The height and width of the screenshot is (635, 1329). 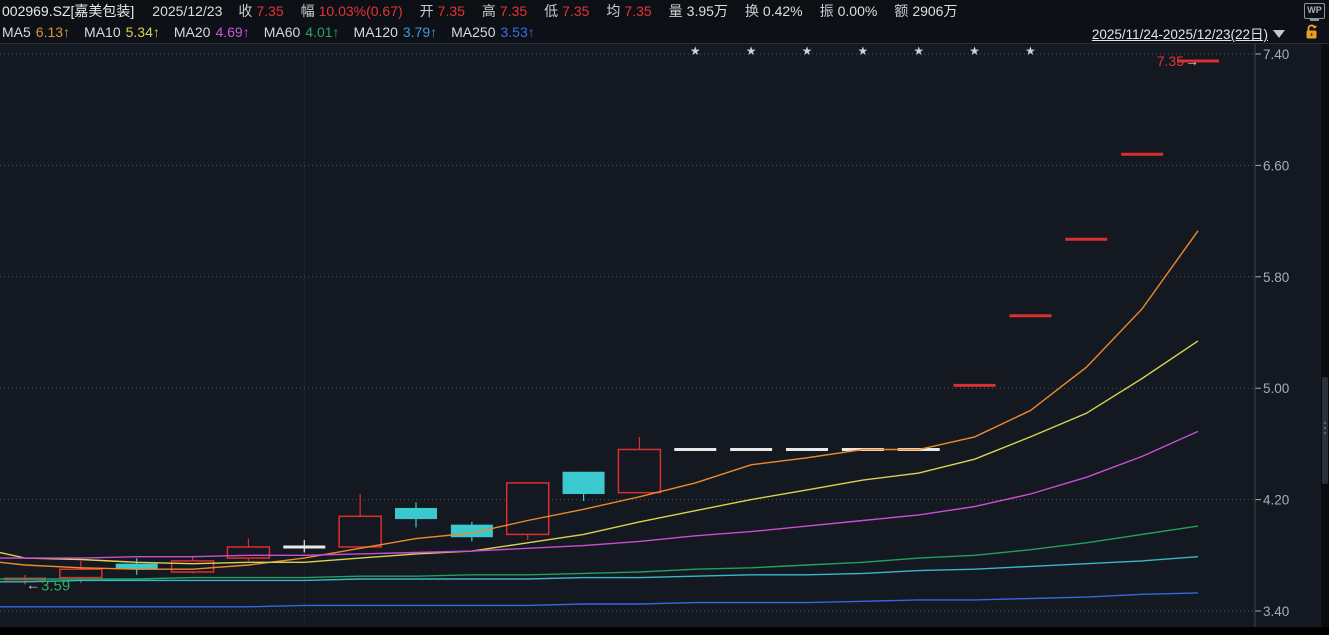 I want to click on ma-legend-item-MA10: MA10 5.34↑, so click(x=122, y=32).